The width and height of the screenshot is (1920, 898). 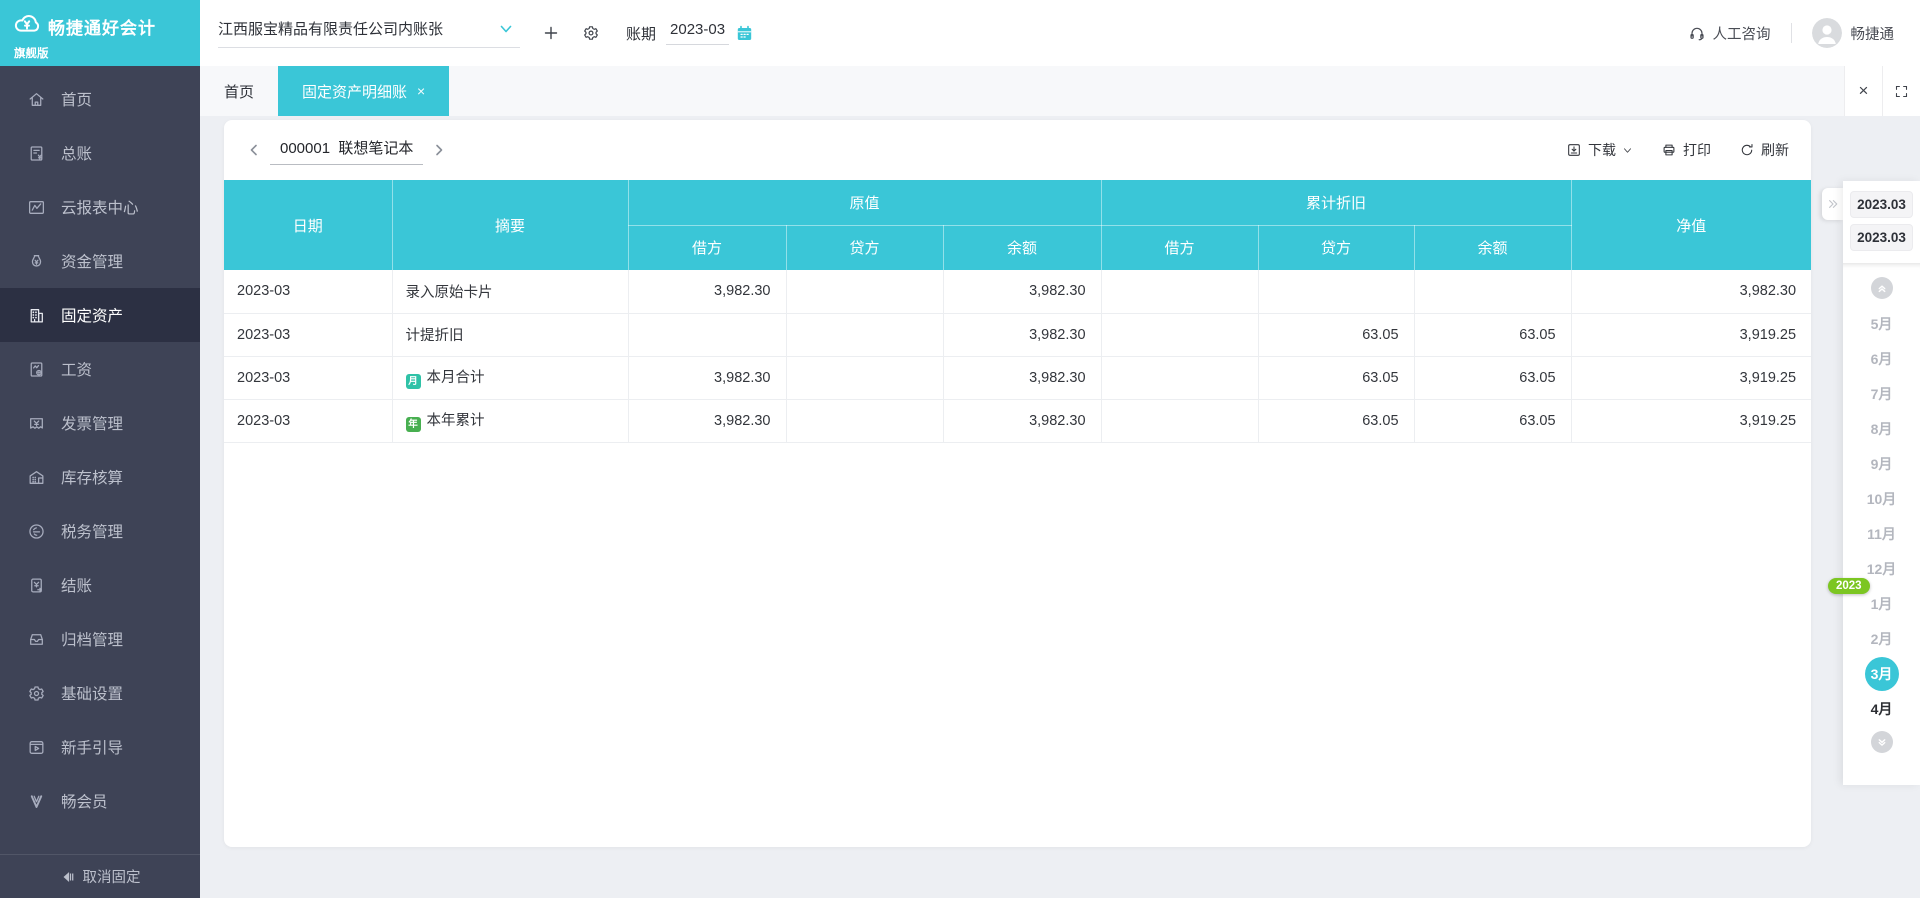 What do you see at coordinates (1881, 499) in the screenshot?
I see `month-item: 10月` at bounding box center [1881, 499].